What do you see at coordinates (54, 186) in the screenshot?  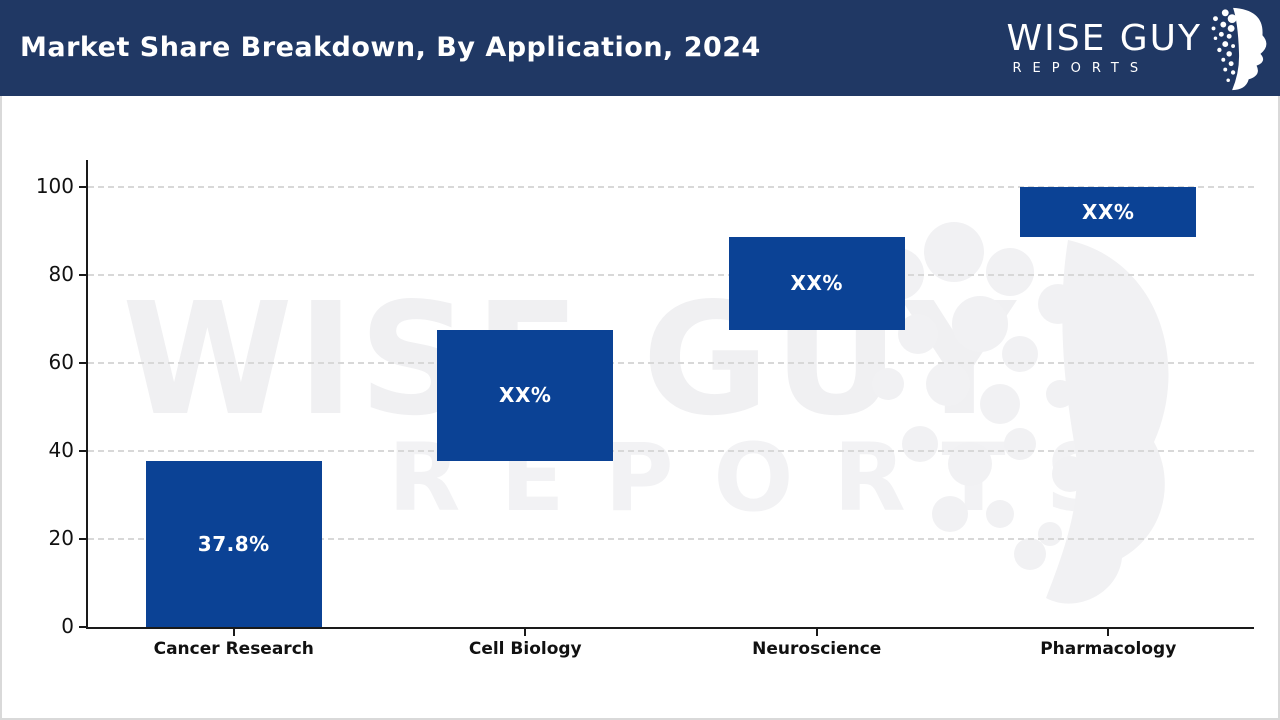 I see `y-axis-tick-label: 100` at bounding box center [54, 186].